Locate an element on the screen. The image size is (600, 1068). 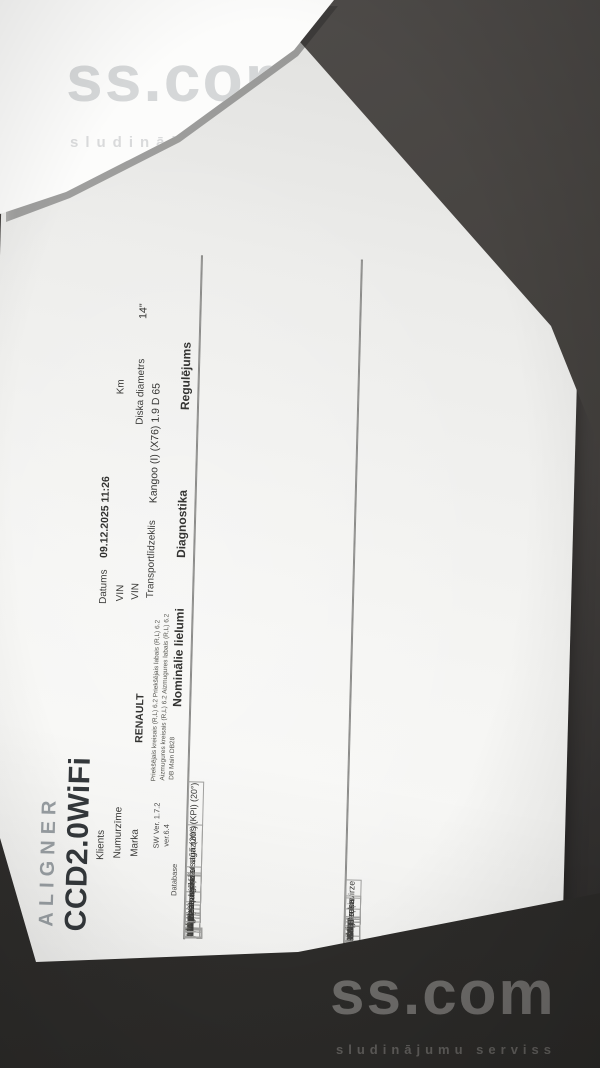
plate-label: Numurzīme is located at coordinates (118, 832).